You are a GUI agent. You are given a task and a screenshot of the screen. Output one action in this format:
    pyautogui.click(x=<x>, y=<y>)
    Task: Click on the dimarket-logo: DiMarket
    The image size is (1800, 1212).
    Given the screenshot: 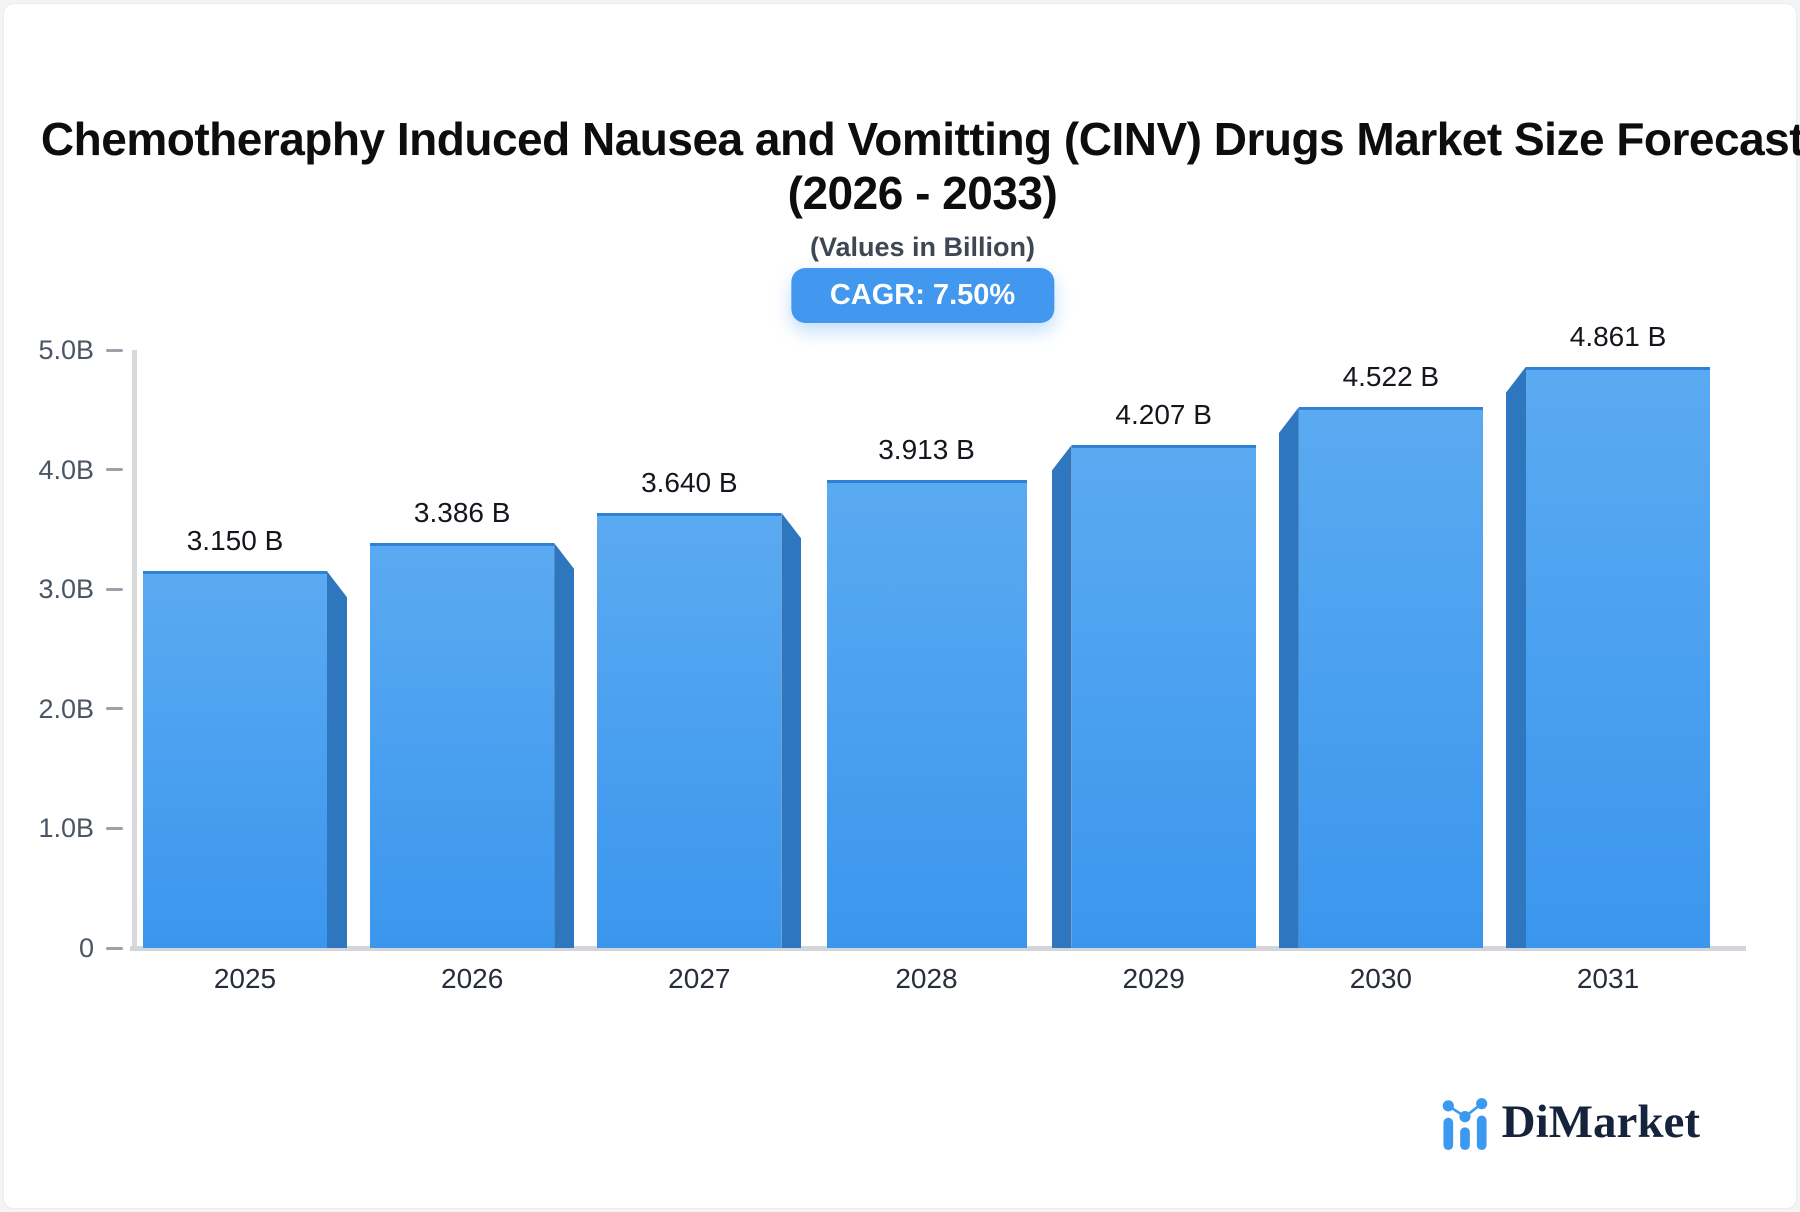 What is the action you would take?
    pyautogui.click(x=1570, y=1122)
    